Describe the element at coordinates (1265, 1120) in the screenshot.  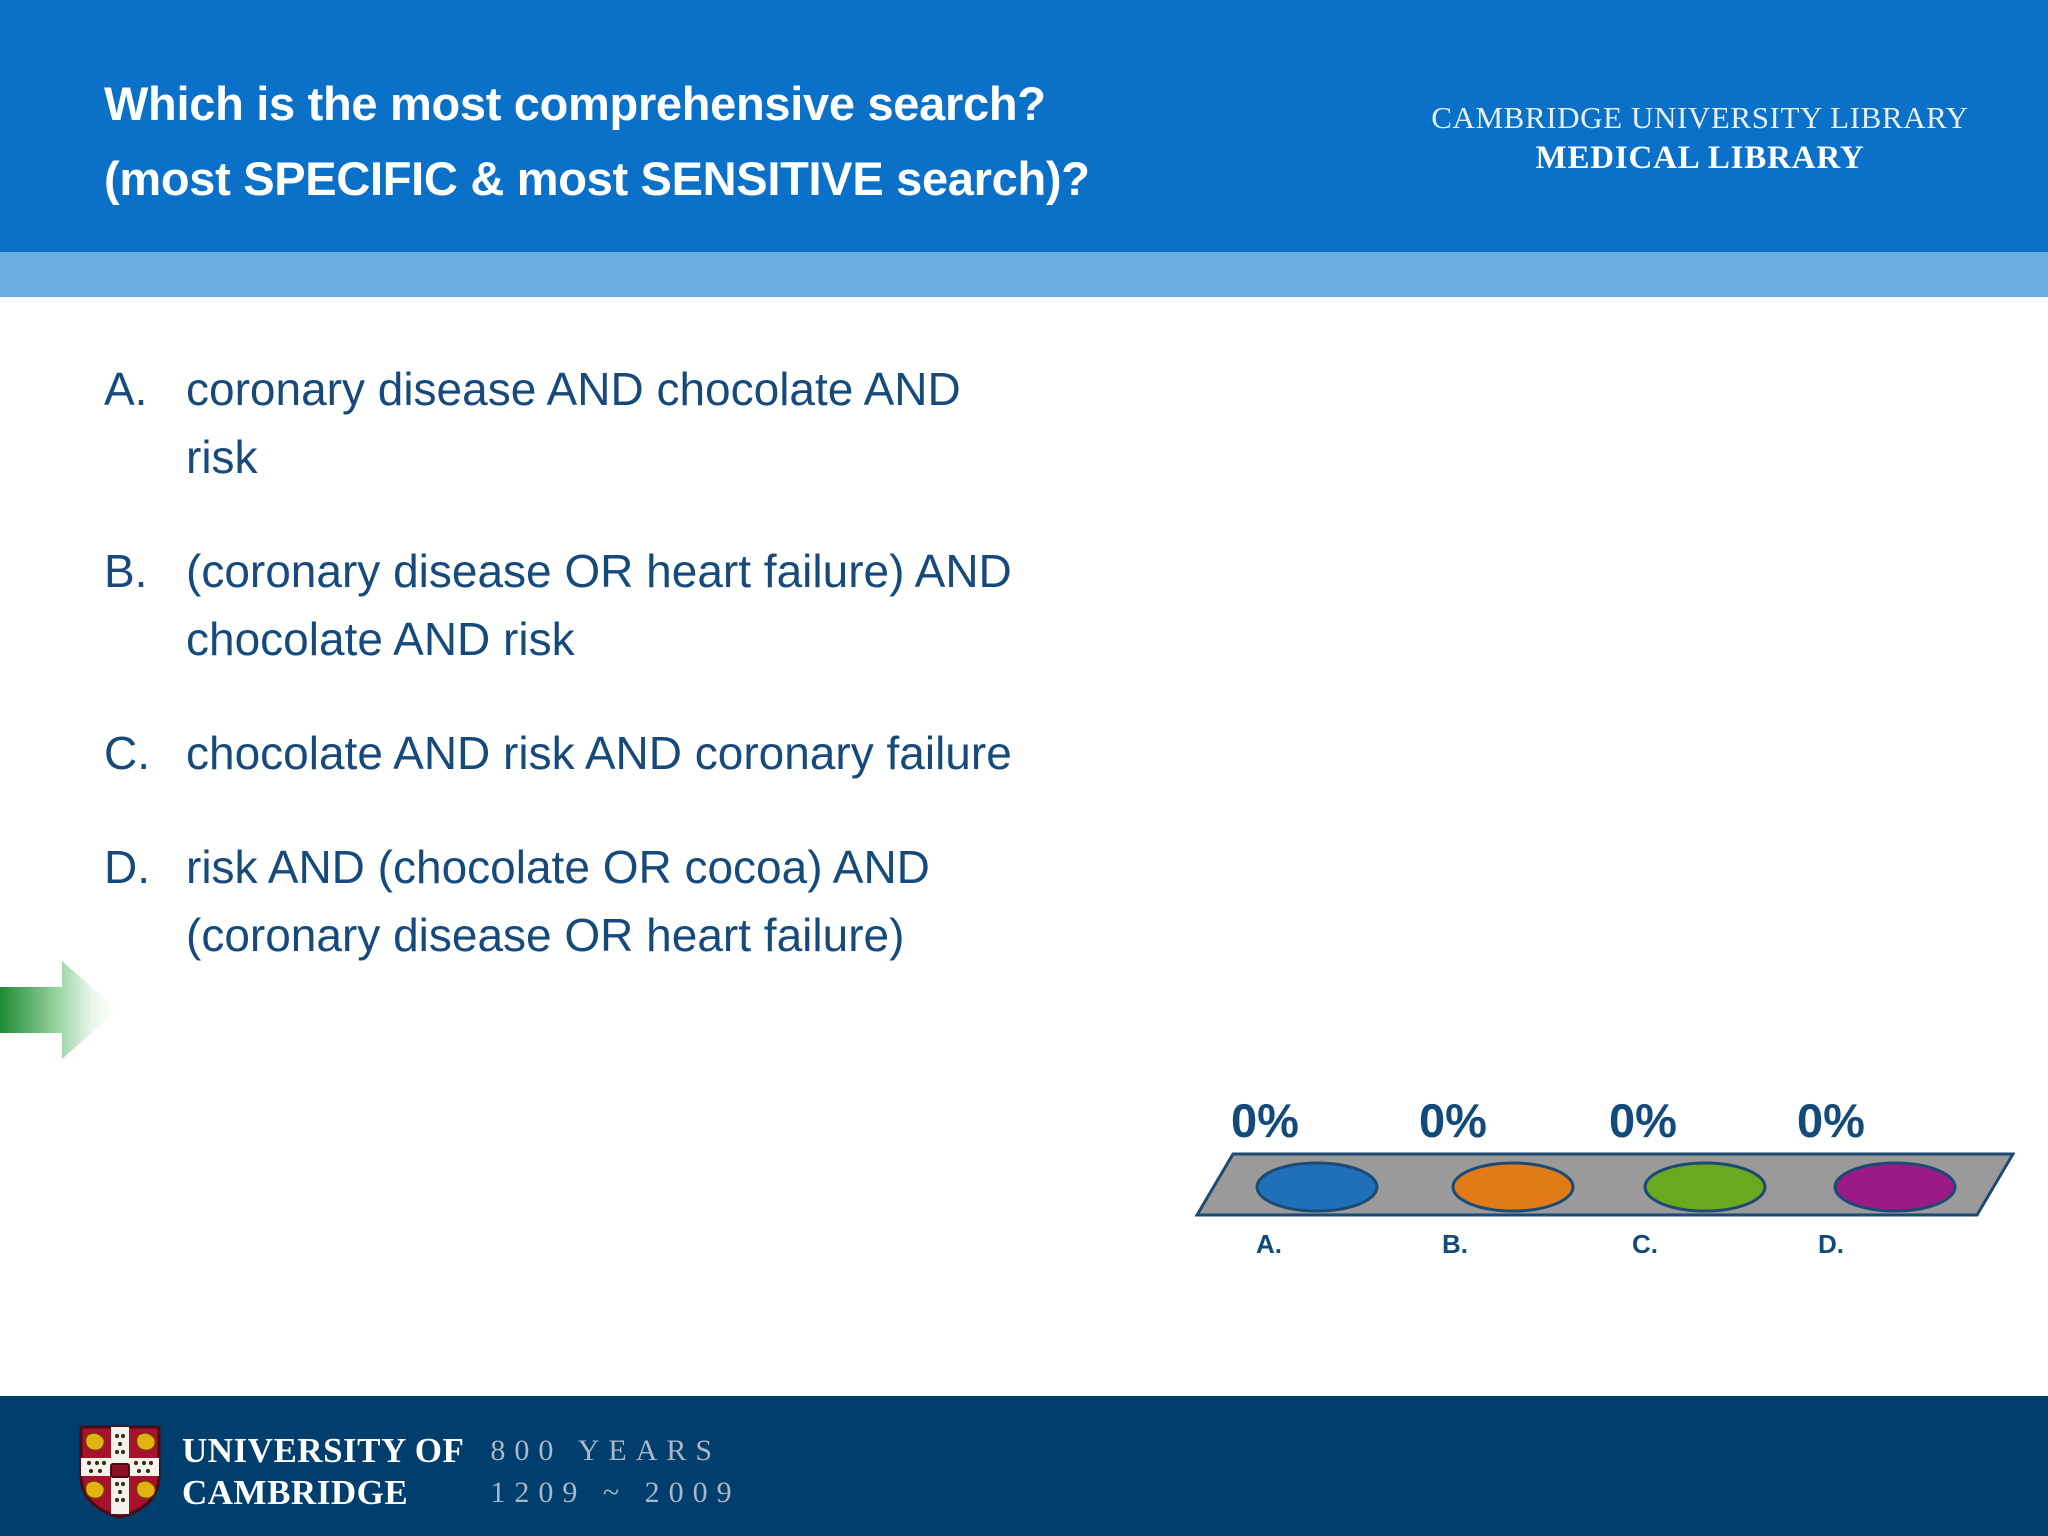
I see `poll-percent-a: 0%` at that location.